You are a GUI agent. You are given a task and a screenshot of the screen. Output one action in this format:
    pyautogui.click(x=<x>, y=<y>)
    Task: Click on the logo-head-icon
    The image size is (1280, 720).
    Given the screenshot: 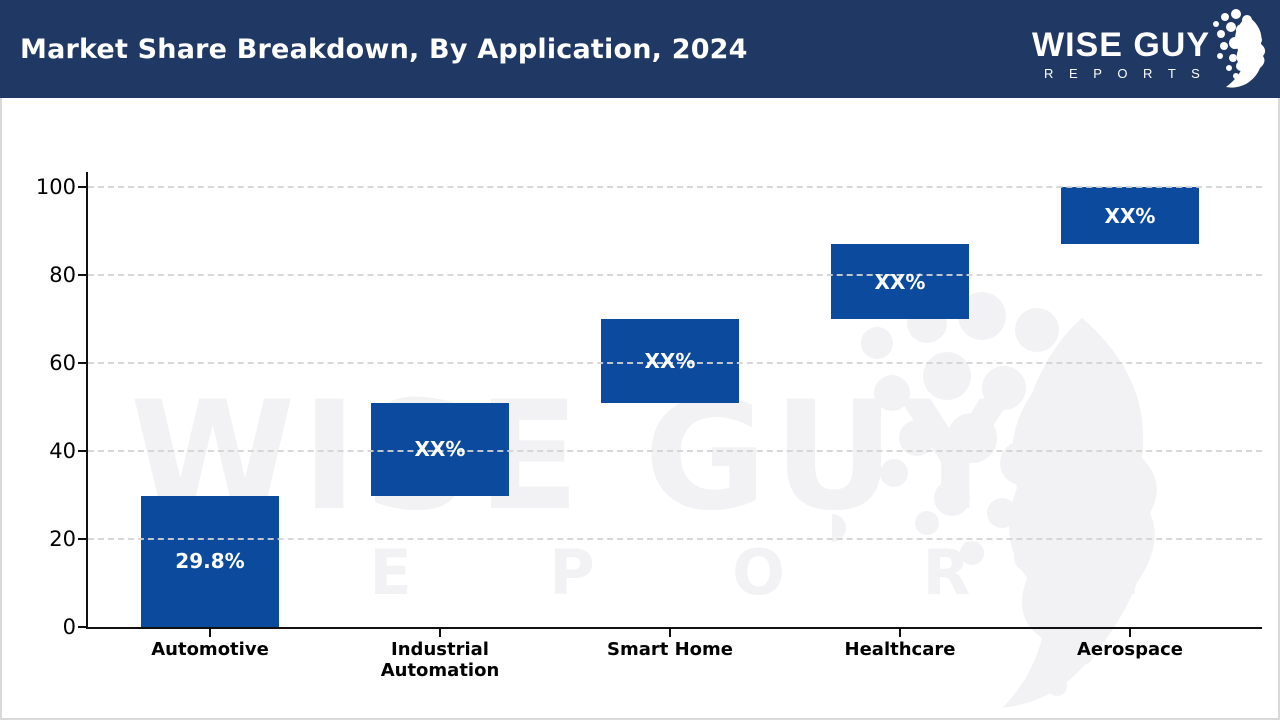 What is the action you would take?
    pyautogui.click(x=1239, y=48)
    